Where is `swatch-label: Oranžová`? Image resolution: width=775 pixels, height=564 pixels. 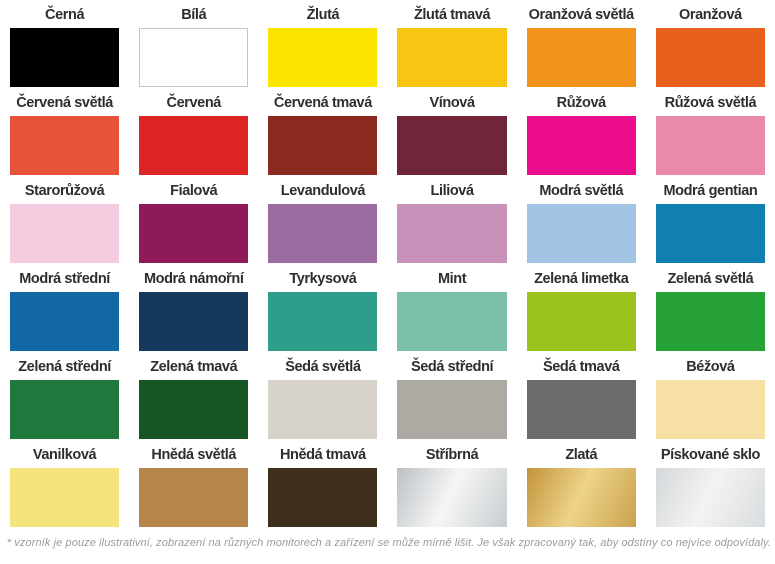
swatch-label: Oranžová is located at coordinates (710, 15).